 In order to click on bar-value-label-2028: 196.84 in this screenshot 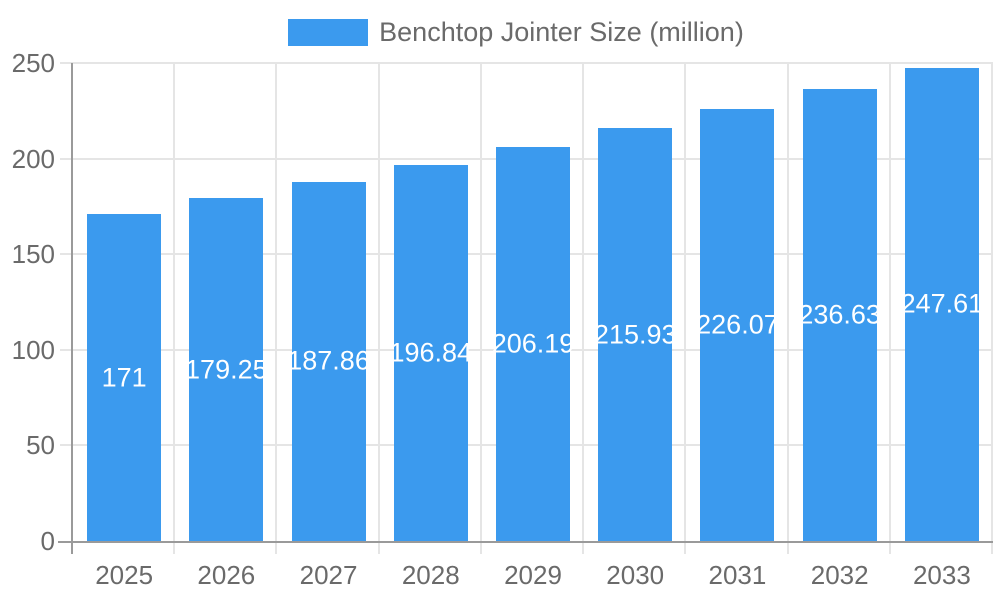, I will do `click(431, 352)`.